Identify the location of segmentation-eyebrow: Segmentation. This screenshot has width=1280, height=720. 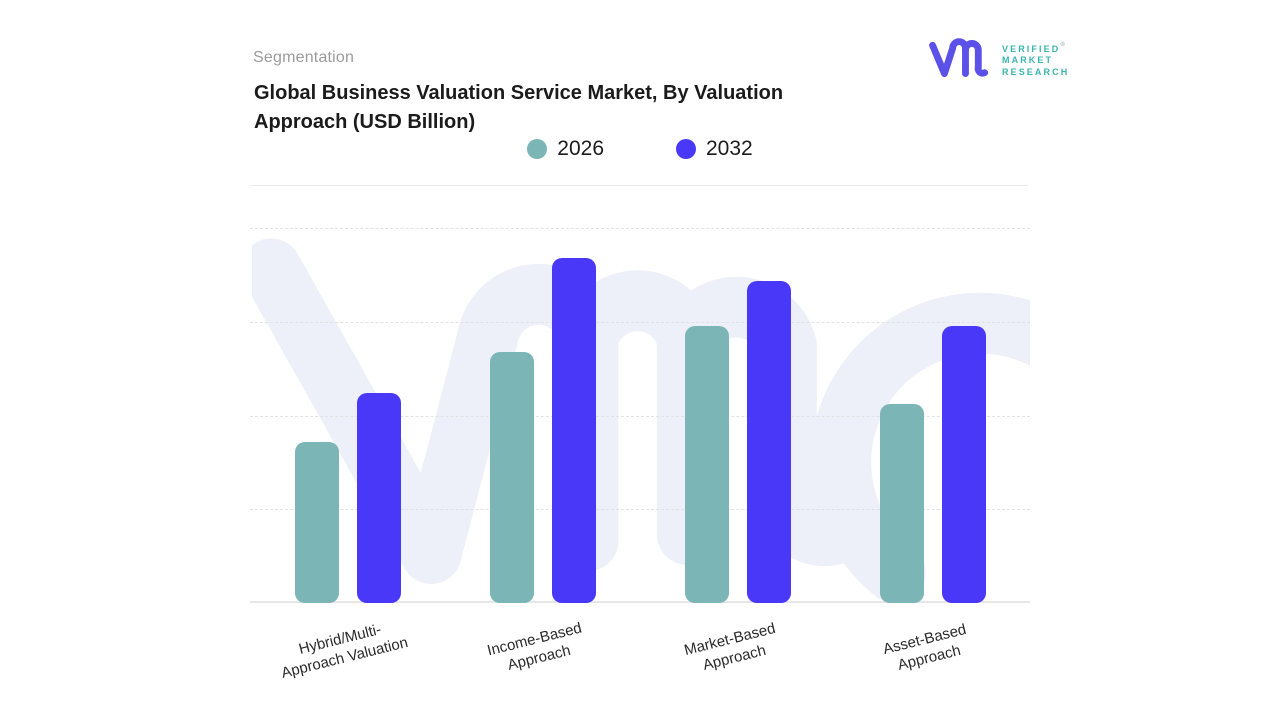
(304, 57).